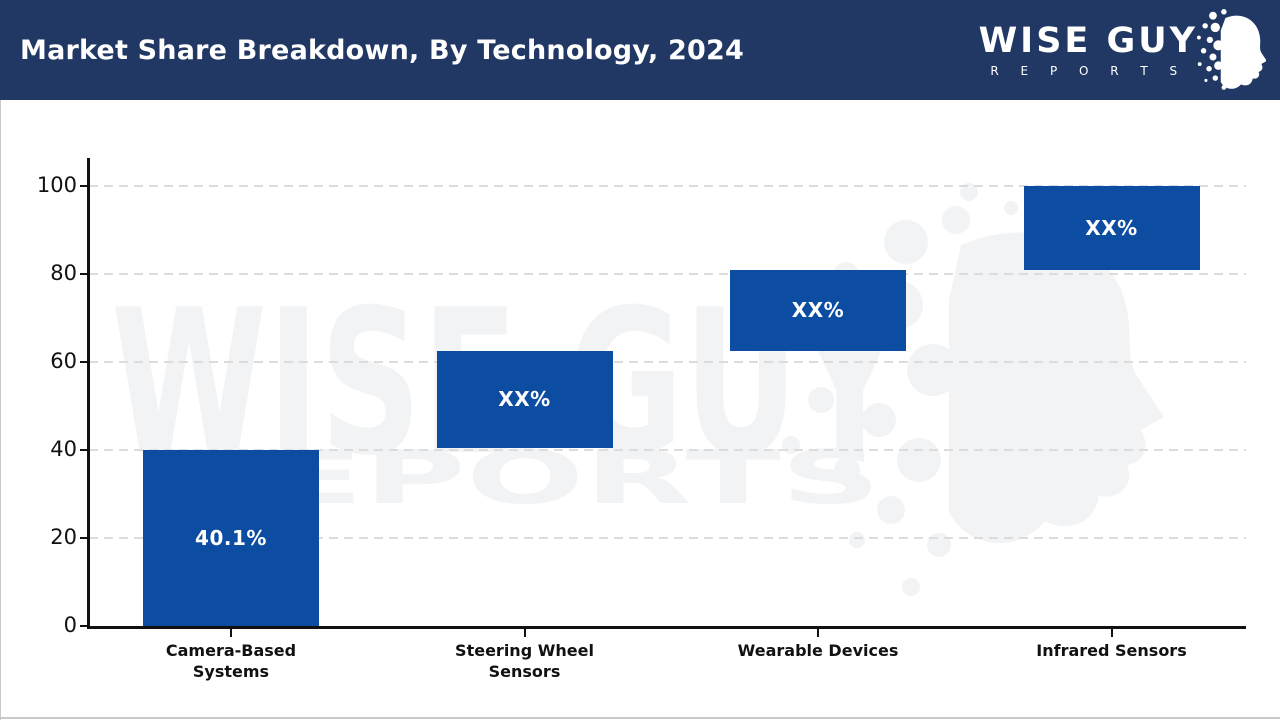  I want to click on bar-4: XX%, so click(1111, 228).